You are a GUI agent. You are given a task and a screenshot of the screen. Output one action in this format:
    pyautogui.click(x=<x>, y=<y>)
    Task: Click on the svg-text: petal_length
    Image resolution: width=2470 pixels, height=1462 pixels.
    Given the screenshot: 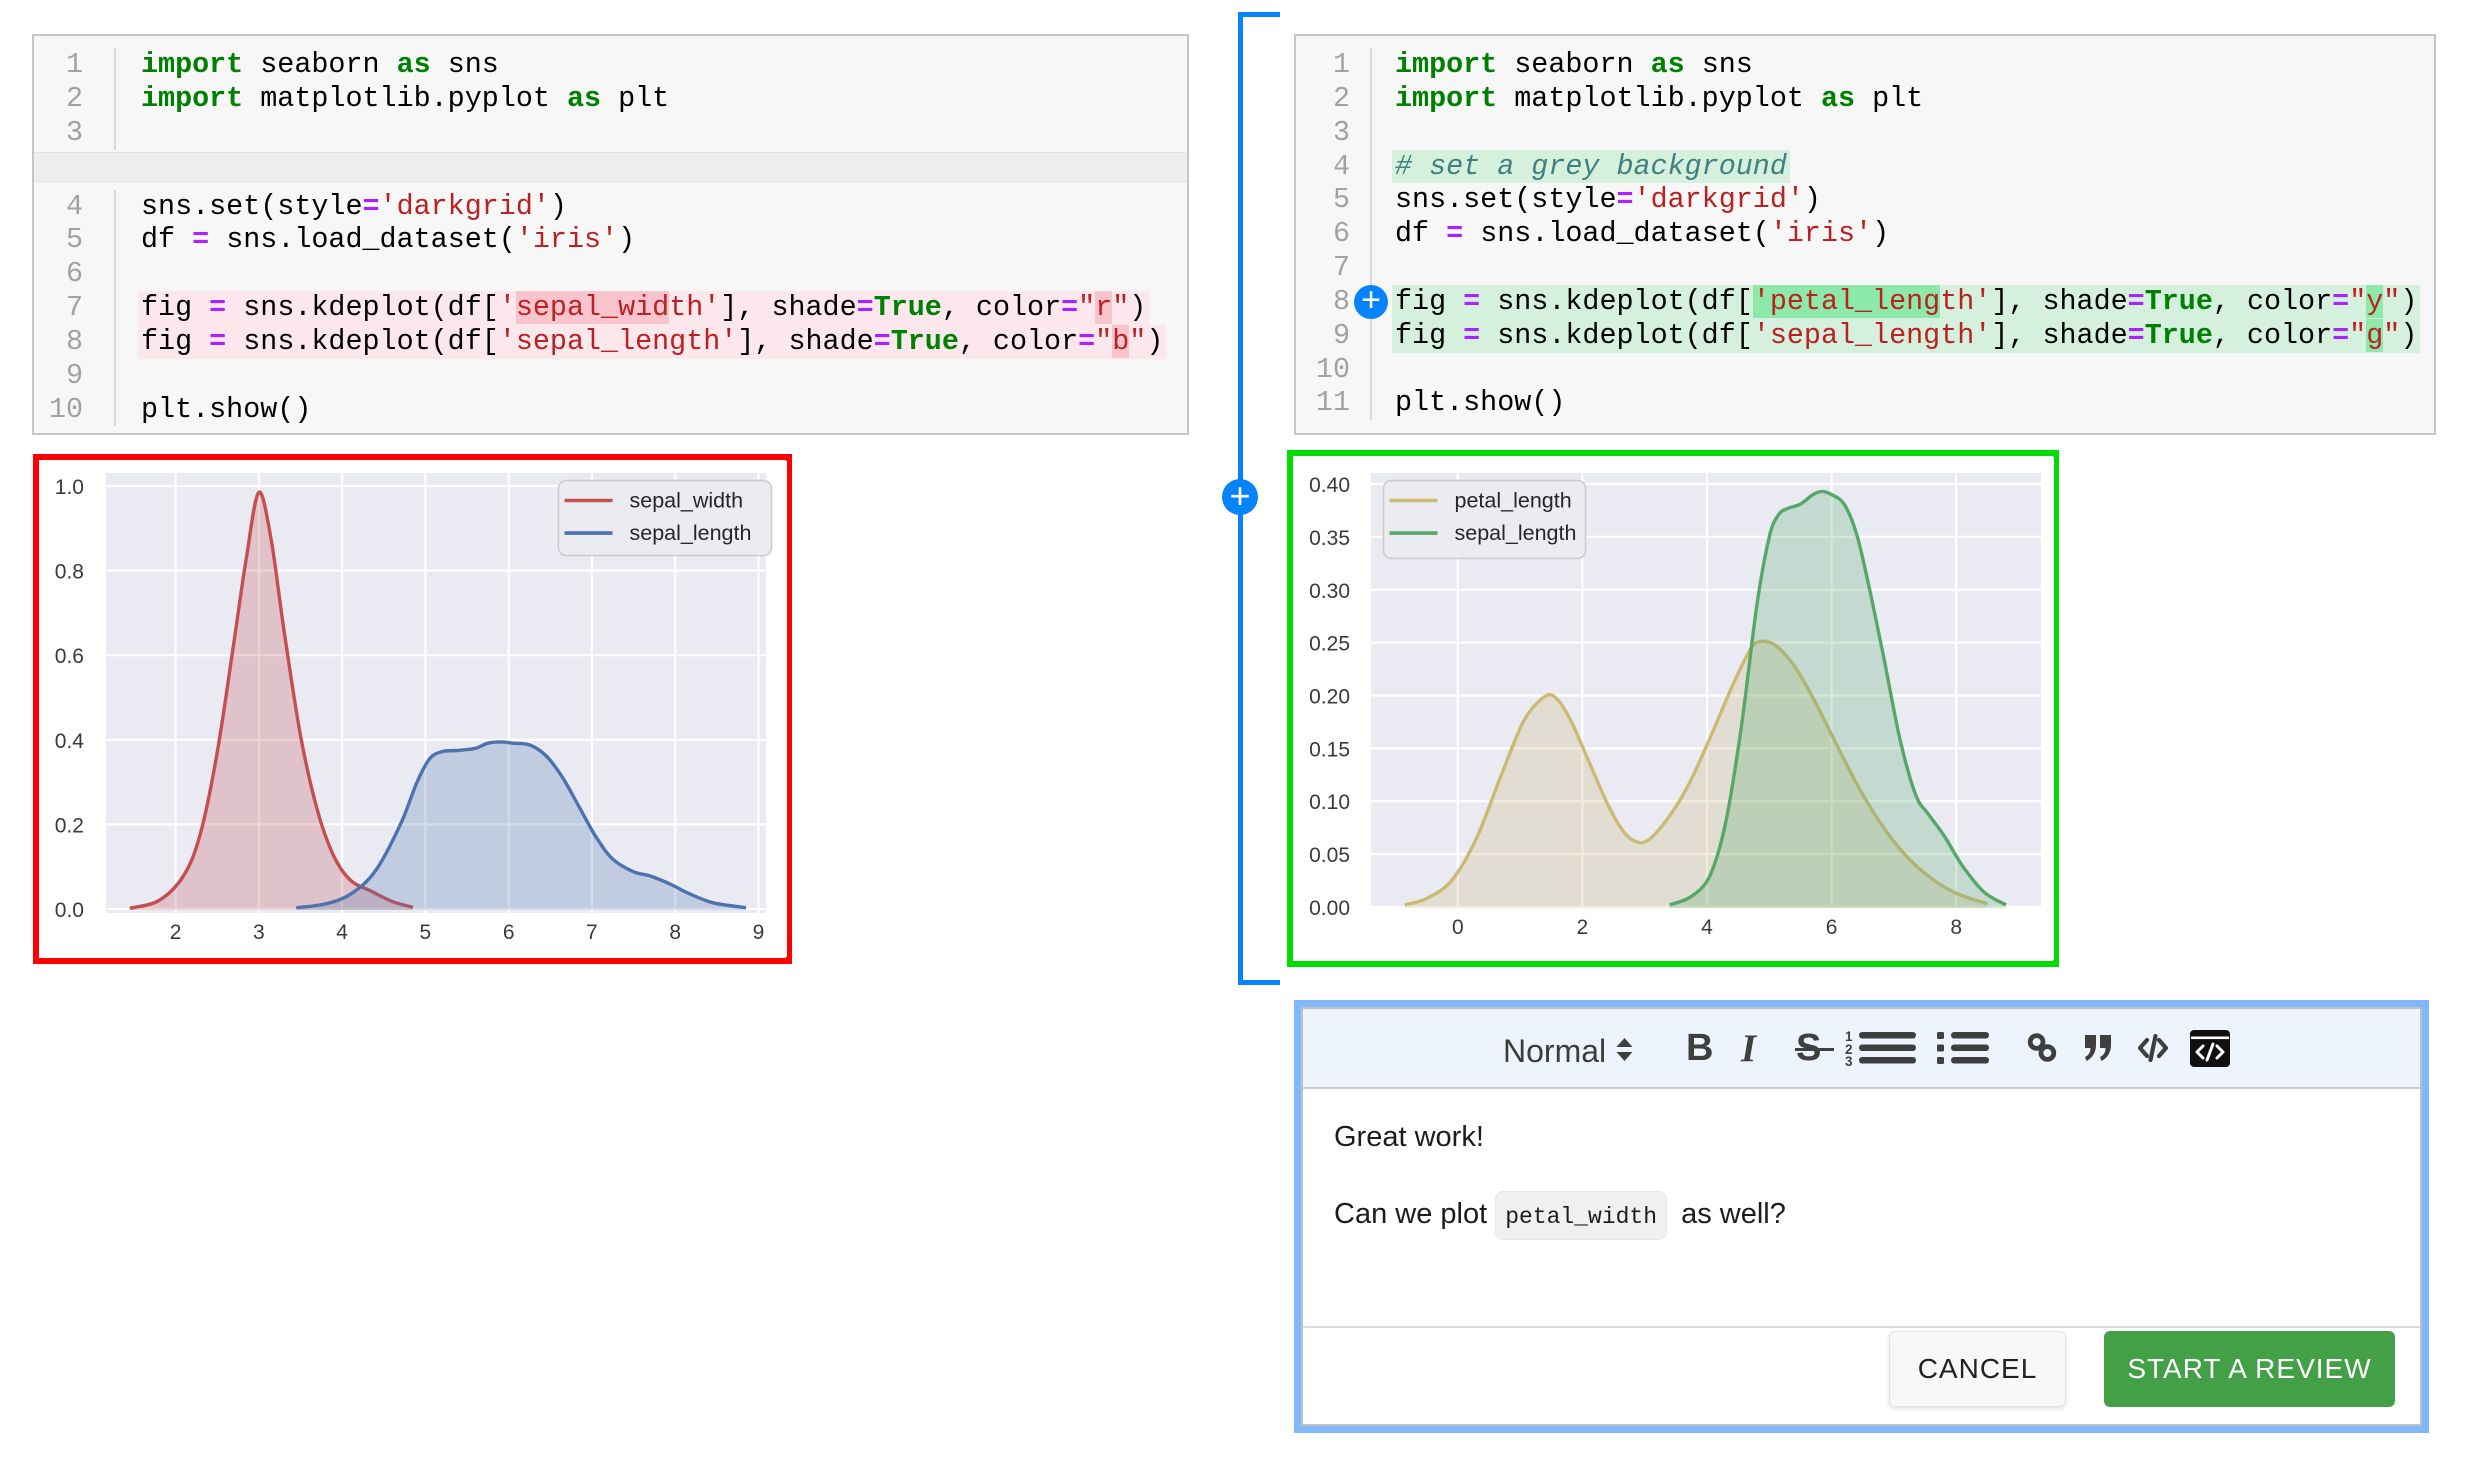 What is the action you would take?
    pyautogui.click(x=1512, y=500)
    